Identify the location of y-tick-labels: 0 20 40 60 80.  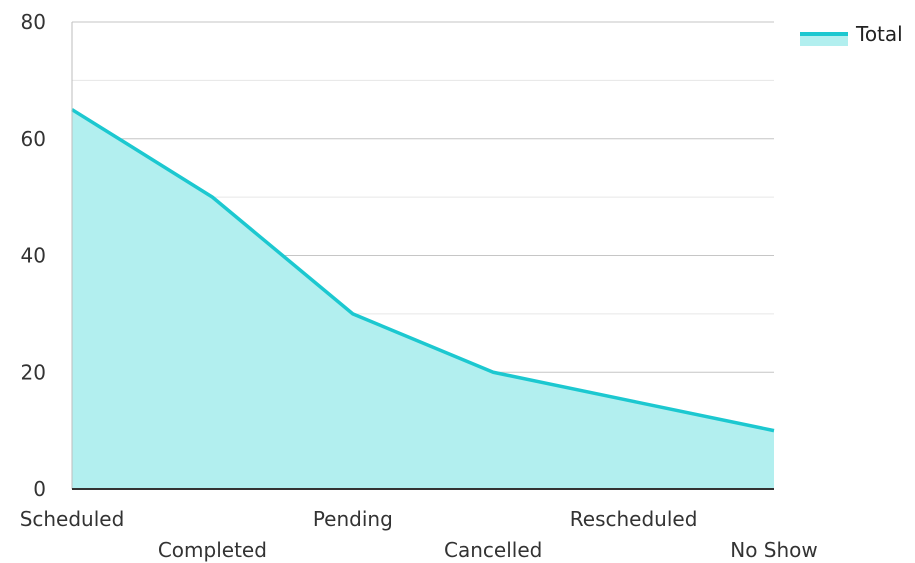
(33, 255).